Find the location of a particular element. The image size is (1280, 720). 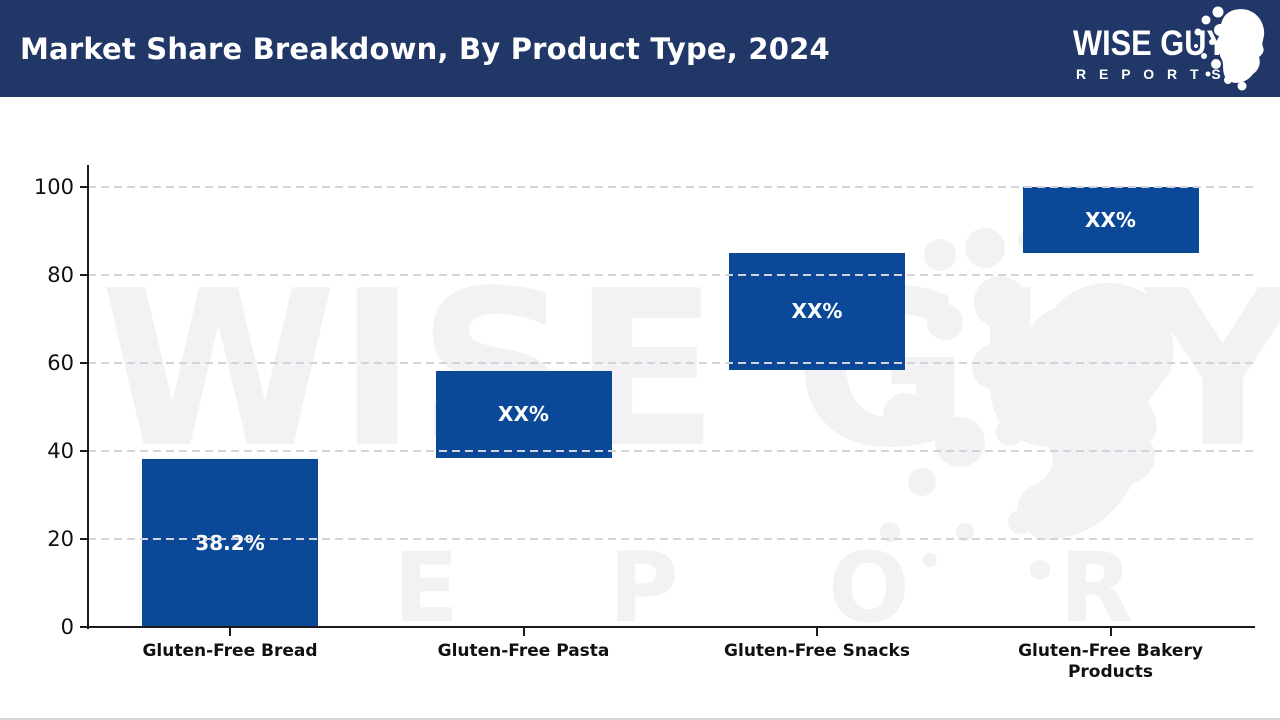

y-axis-spine is located at coordinates (88, 397).